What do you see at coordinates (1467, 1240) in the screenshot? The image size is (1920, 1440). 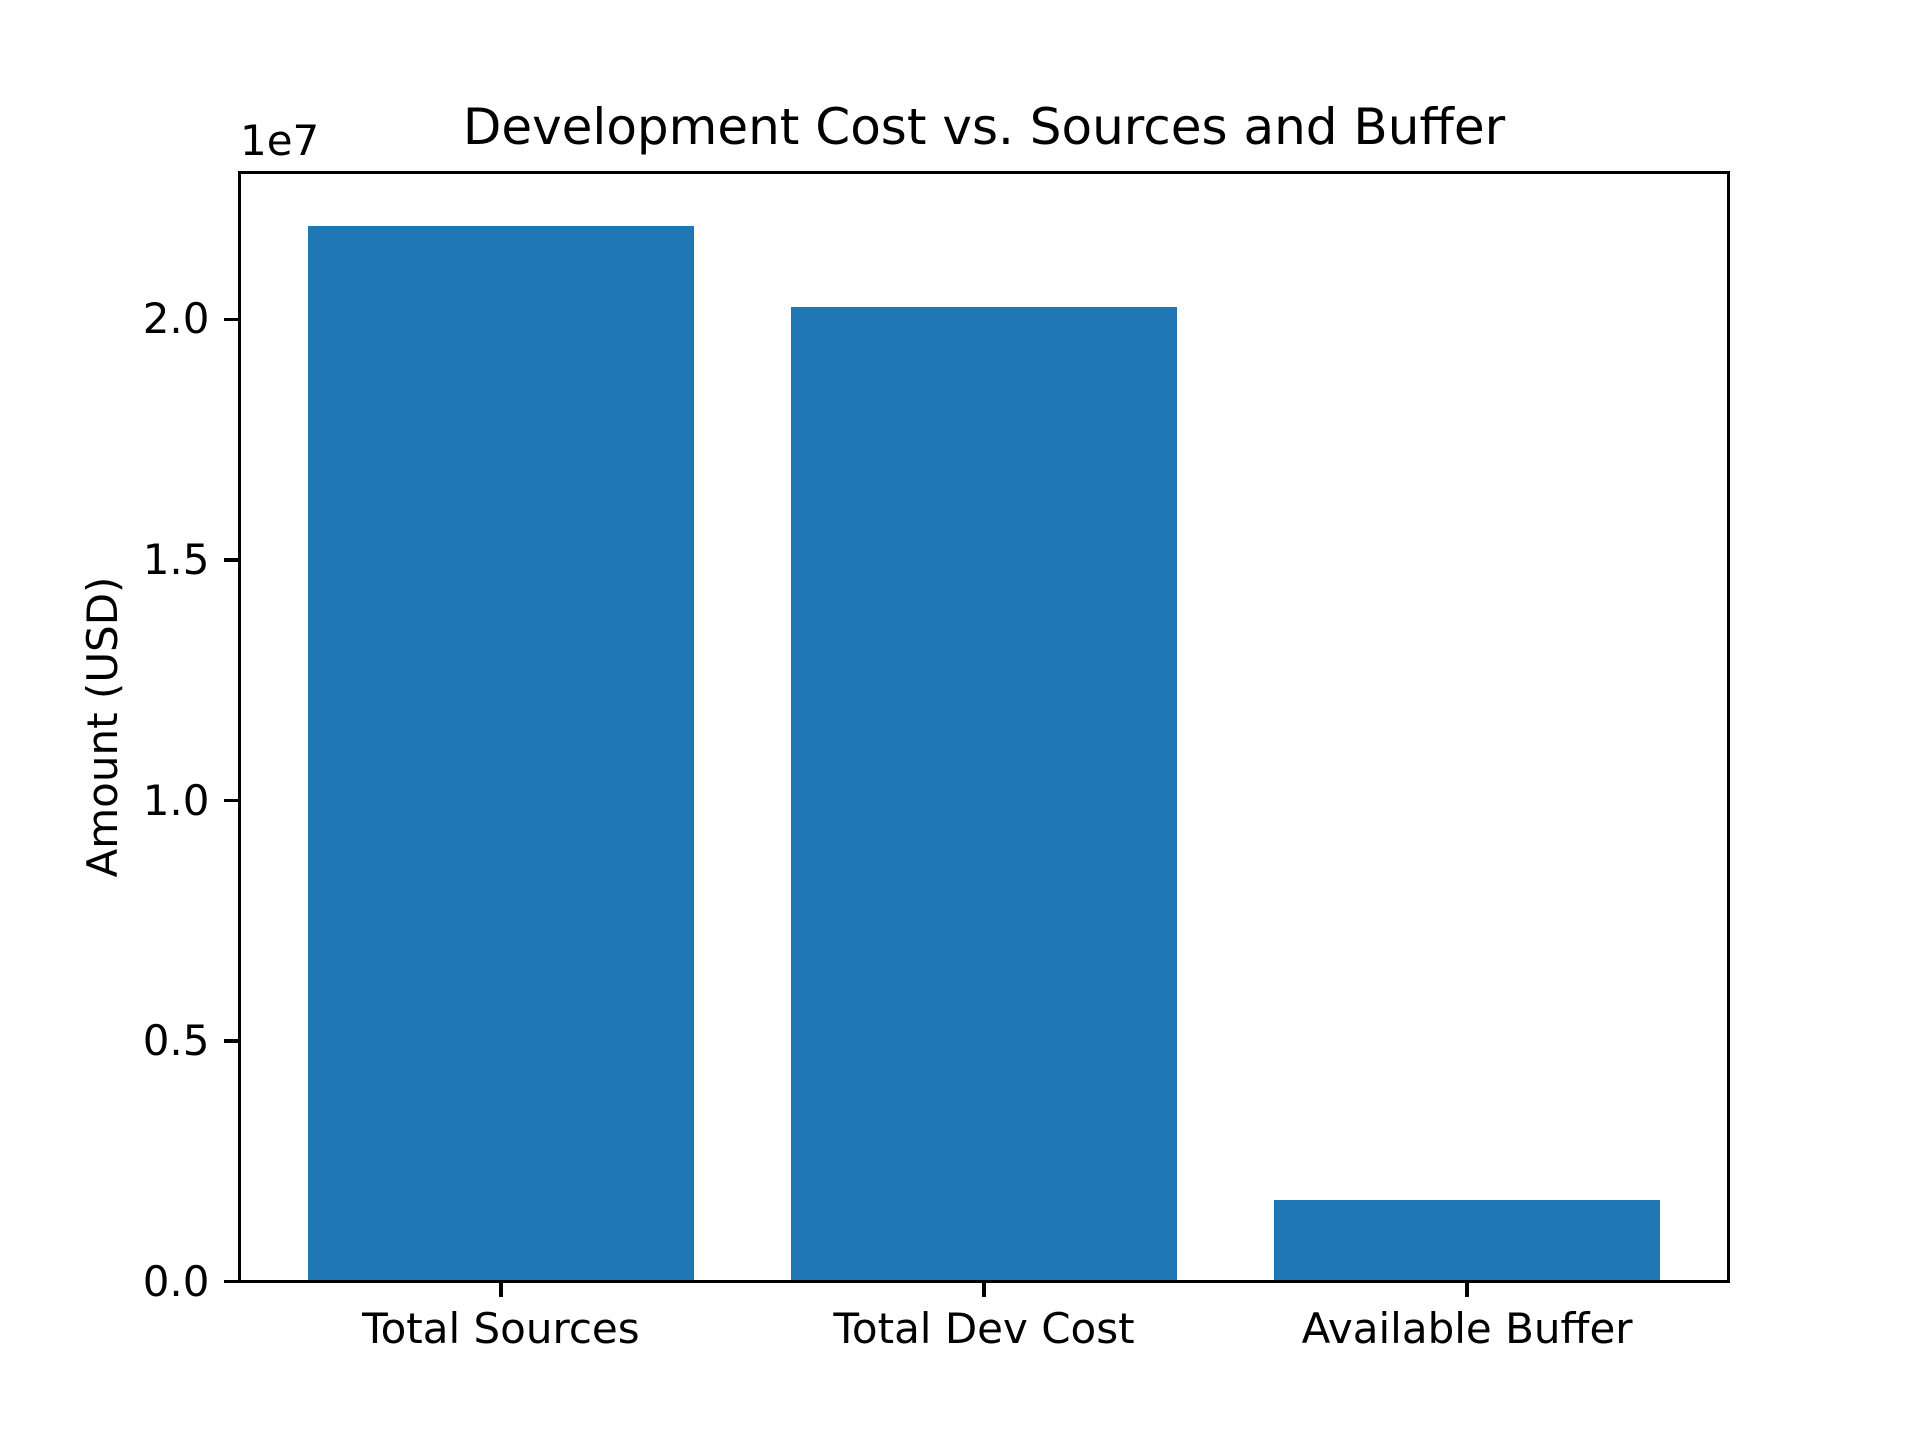 I see `bar-available-buffer` at bounding box center [1467, 1240].